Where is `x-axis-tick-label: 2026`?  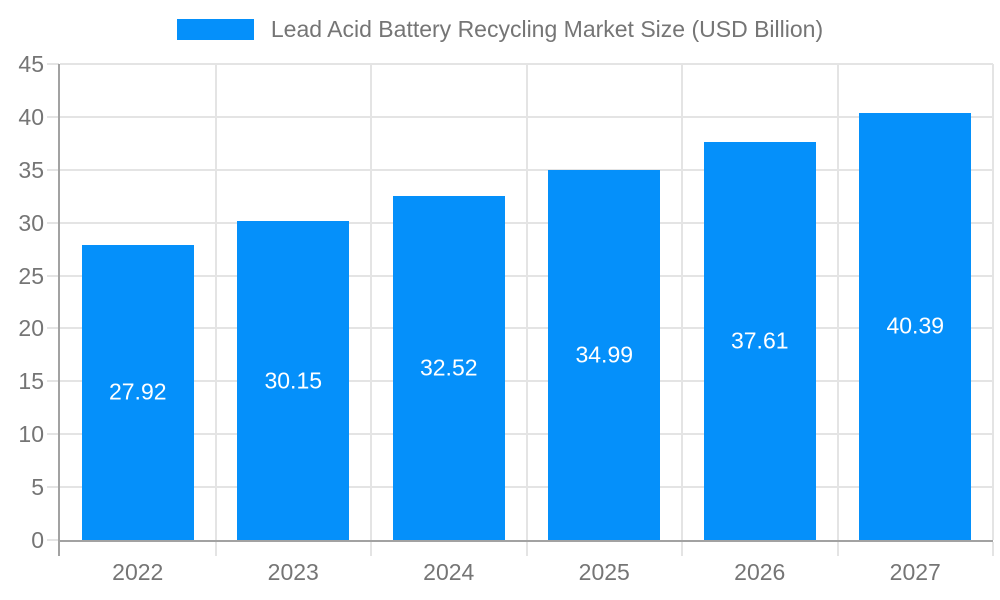
x-axis-tick-label: 2026 is located at coordinates (760, 572).